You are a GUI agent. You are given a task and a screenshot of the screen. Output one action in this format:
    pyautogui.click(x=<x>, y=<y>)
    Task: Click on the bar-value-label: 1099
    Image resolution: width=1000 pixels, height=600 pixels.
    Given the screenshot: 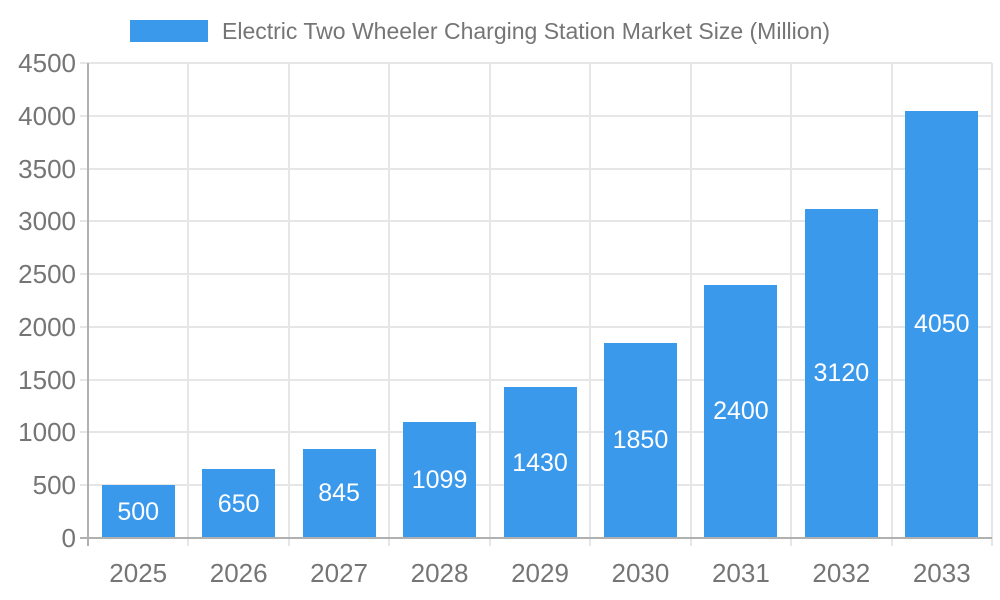 What is the action you would take?
    pyautogui.click(x=439, y=479)
    